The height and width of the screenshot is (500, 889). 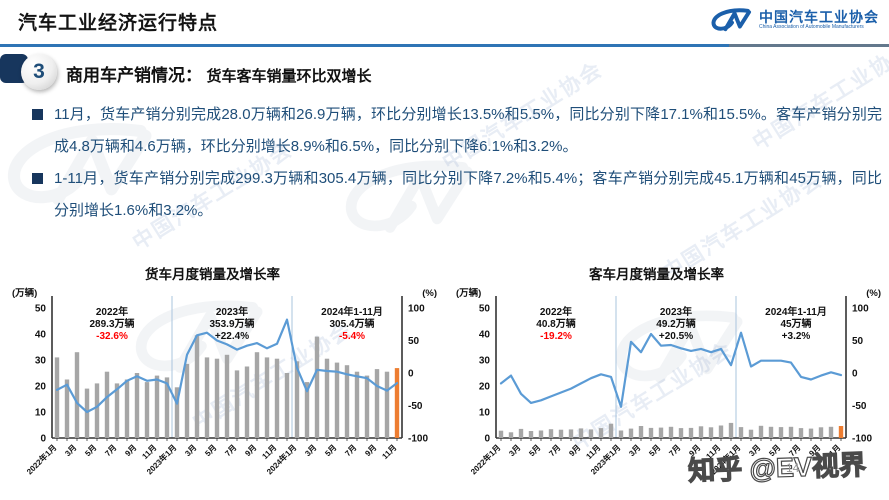 What do you see at coordinates (819, 16) in the screenshot?
I see `org-name-cn: 中国汽车工业协会` at bounding box center [819, 16].